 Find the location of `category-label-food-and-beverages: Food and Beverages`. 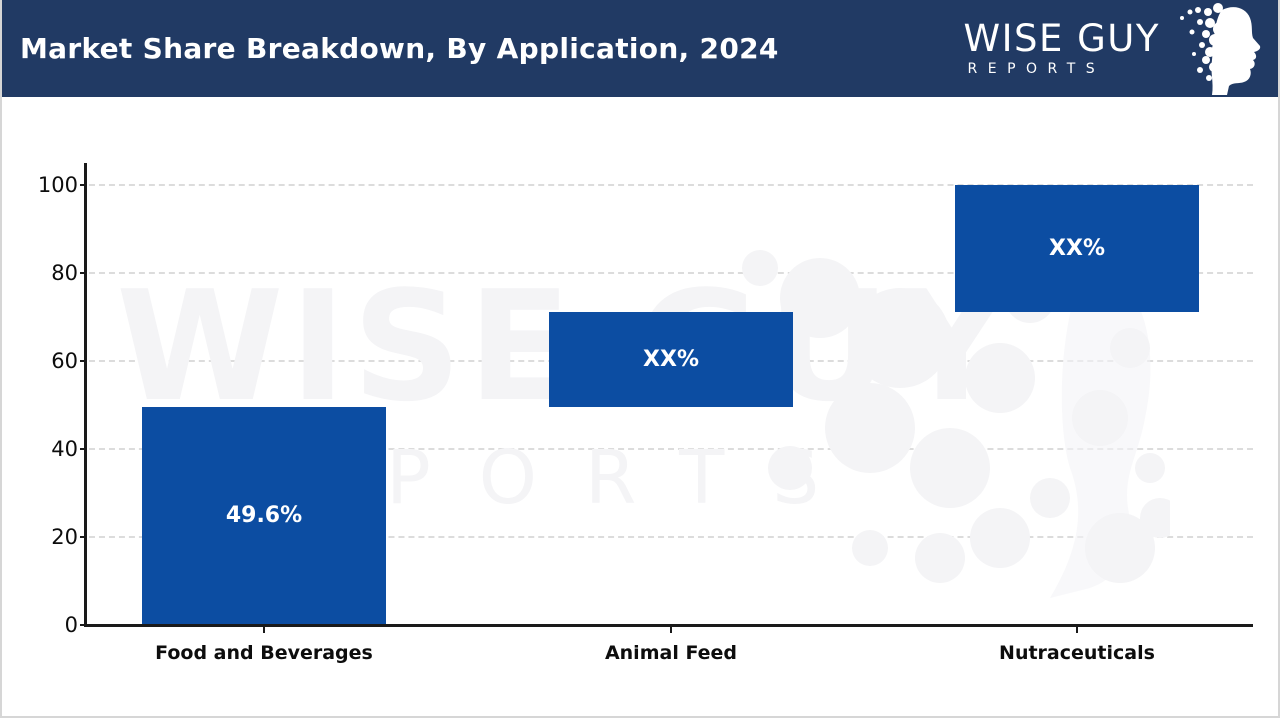

category-label-food-and-beverages: Food and Beverages is located at coordinates (264, 653).